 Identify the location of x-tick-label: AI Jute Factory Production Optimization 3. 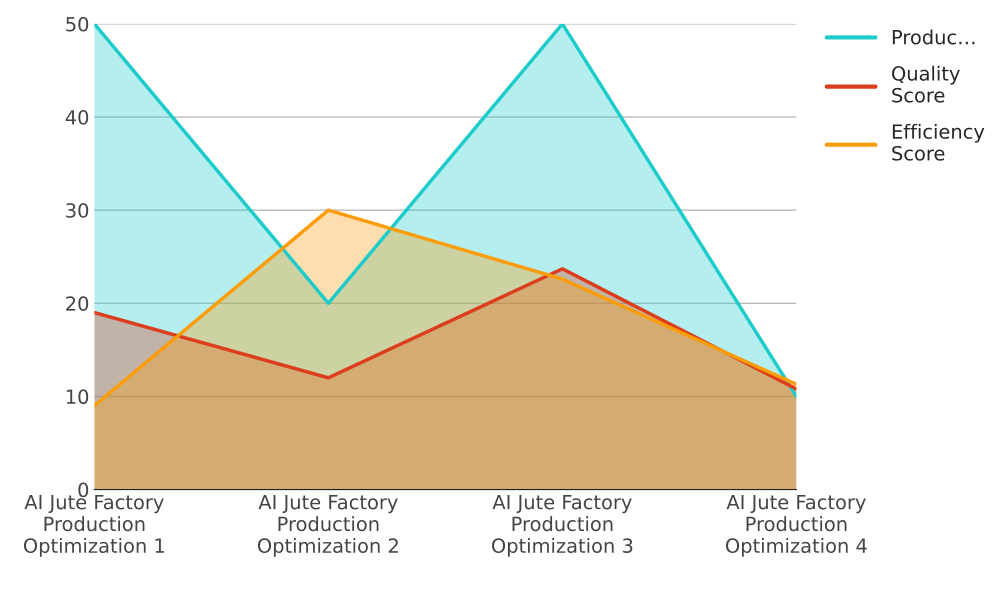
(562, 526).